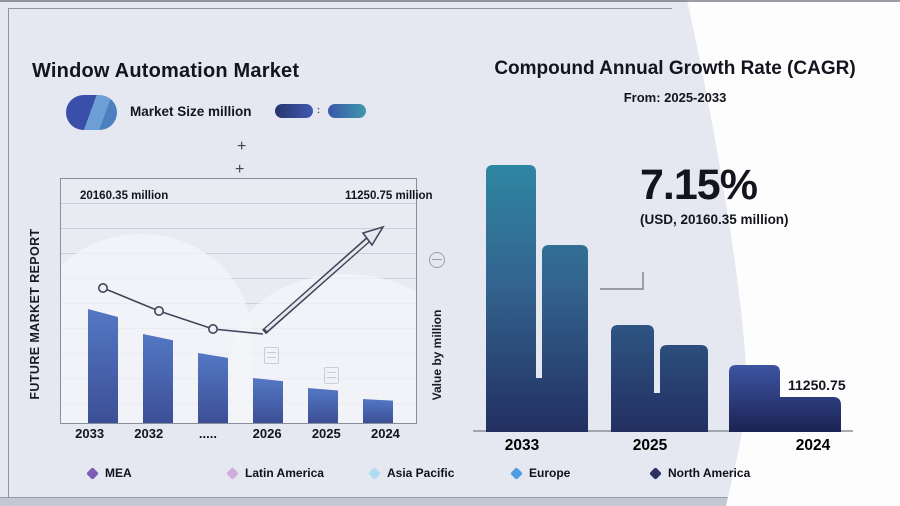 Image resolution: width=900 pixels, height=506 pixels. Describe the element at coordinates (565, 338) in the screenshot. I see `bar-2033-secondary` at that location.